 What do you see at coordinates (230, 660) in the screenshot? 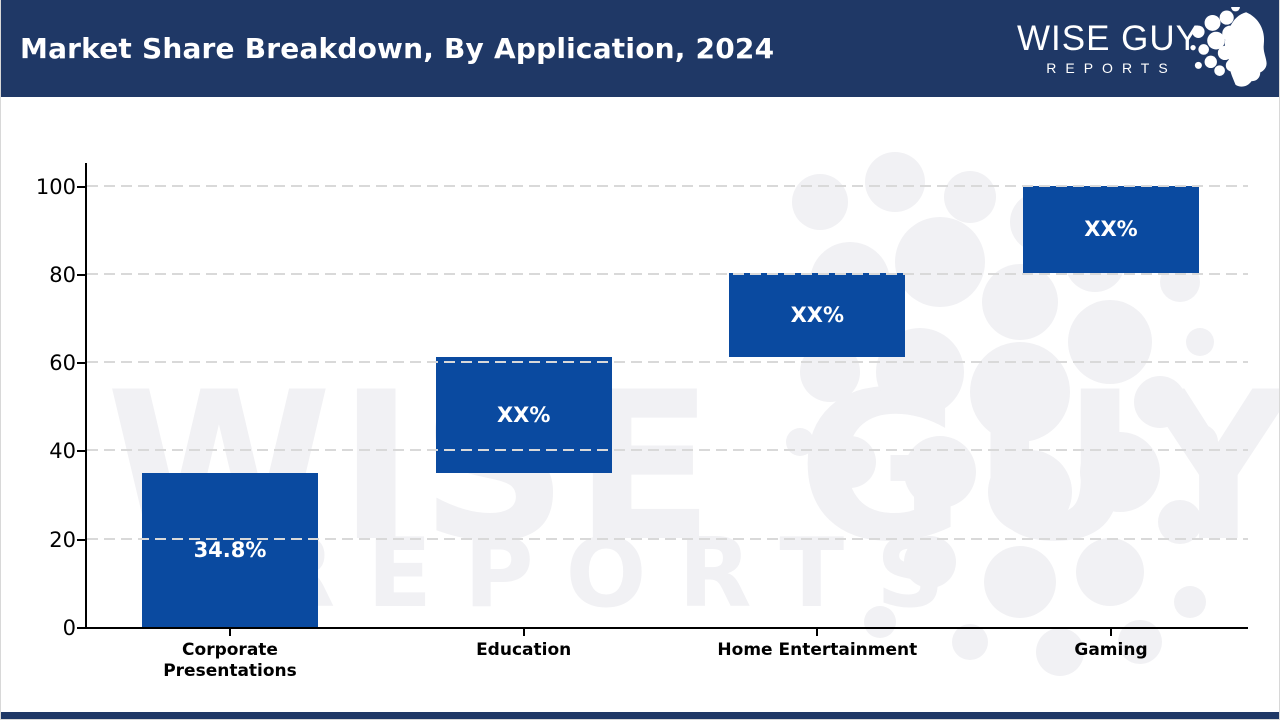
I see `x-tick-label: Corporate Presentations` at bounding box center [230, 660].